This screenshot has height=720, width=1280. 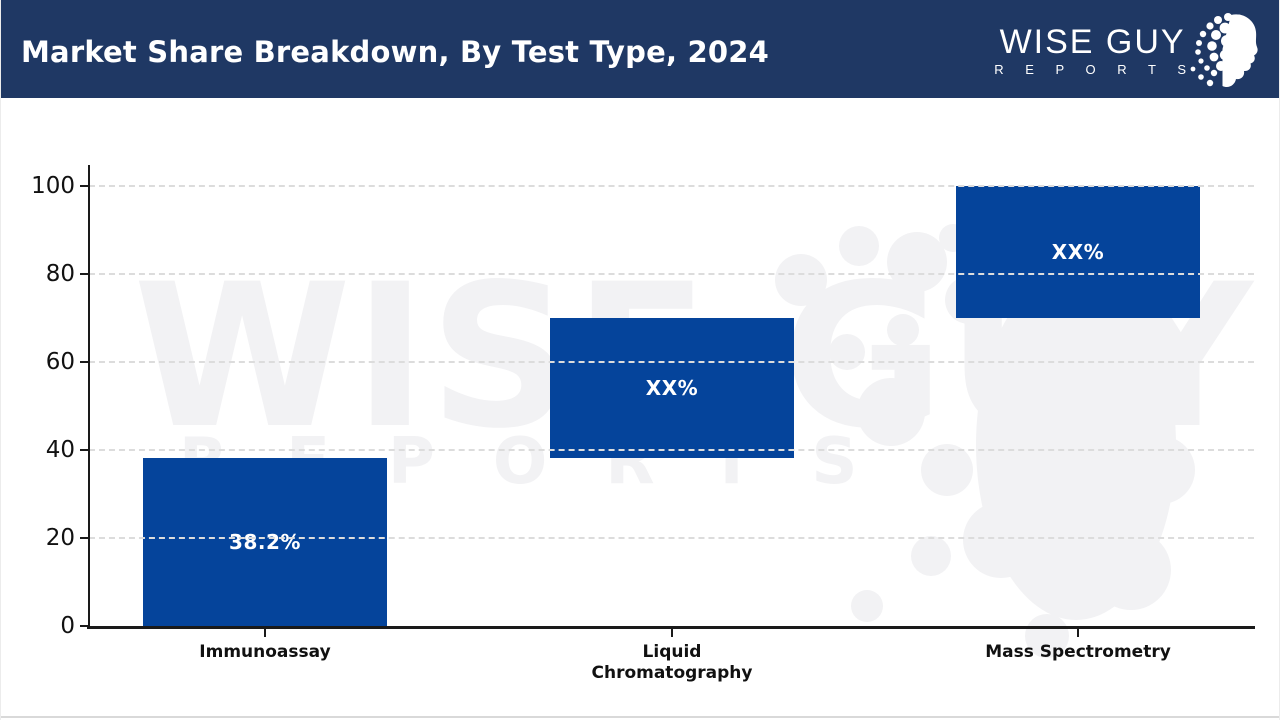 What do you see at coordinates (60, 450) in the screenshot?
I see `y-tick-label-40: 40` at bounding box center [60, 450].